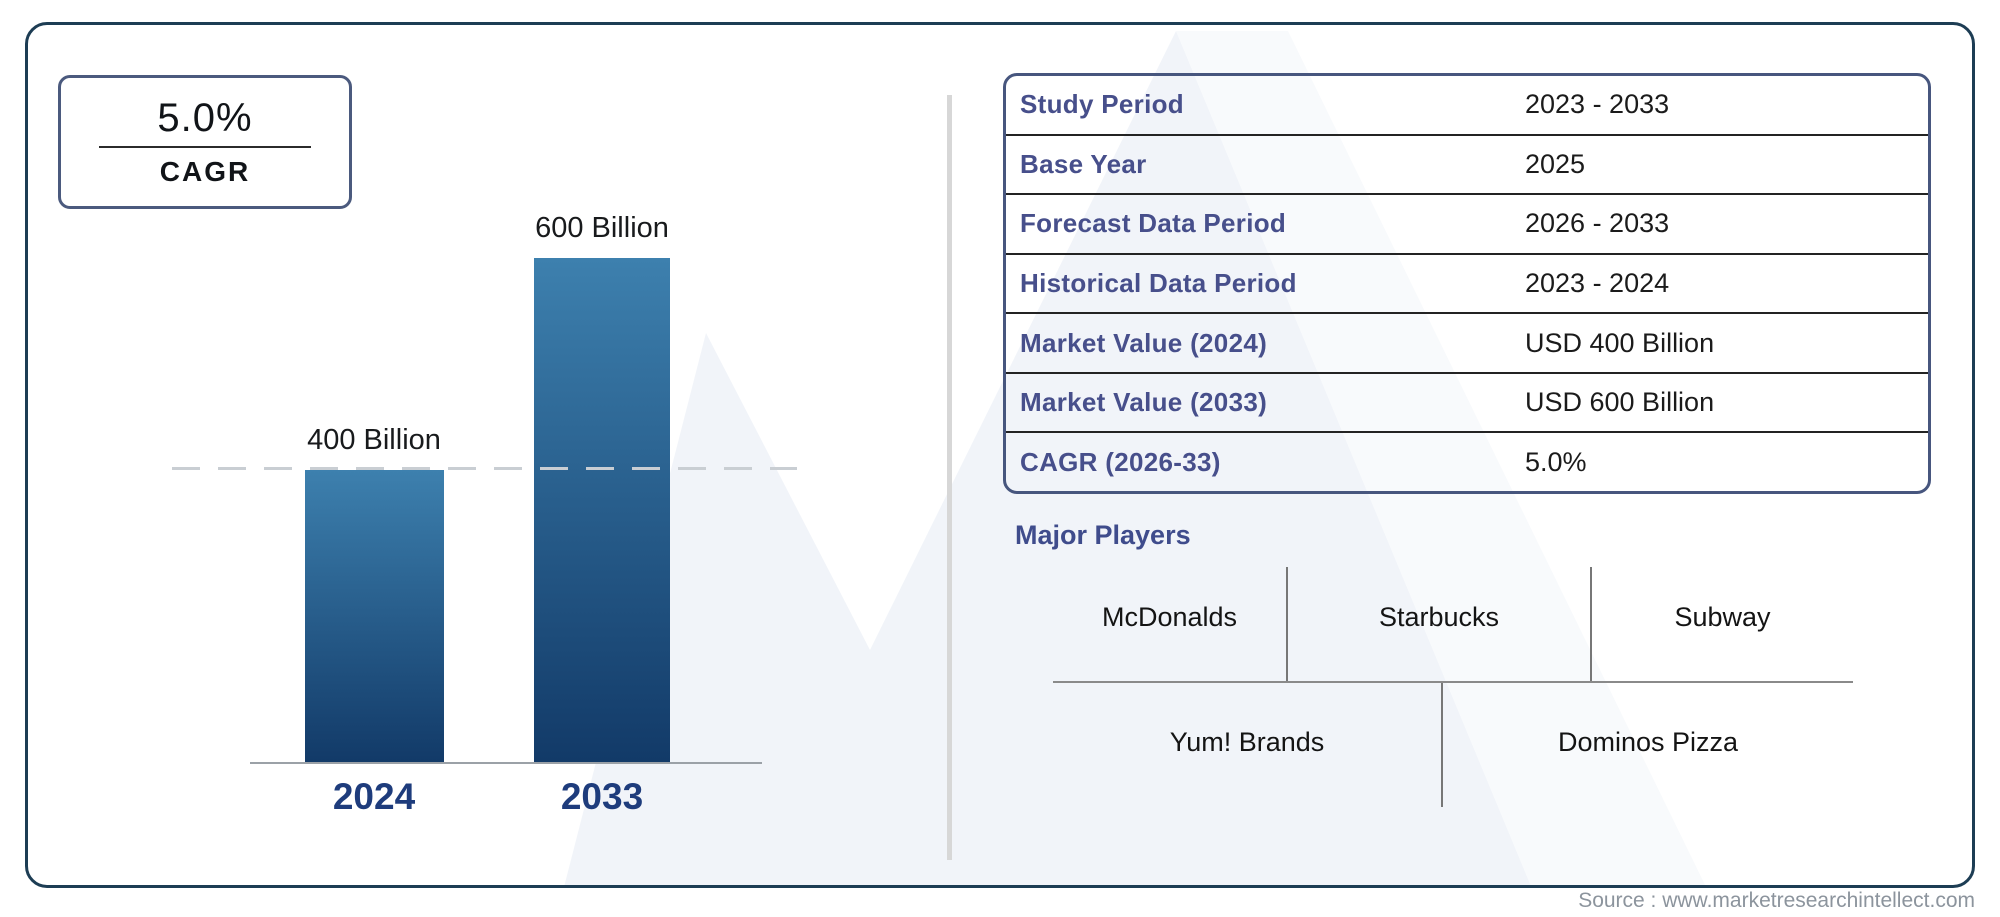 The image size is (2000, 917). What do you see at coordinates (1597, 283) in the screenshot?
I see `row-value: 2023 - 2024` at bounding box center [1597, 283].